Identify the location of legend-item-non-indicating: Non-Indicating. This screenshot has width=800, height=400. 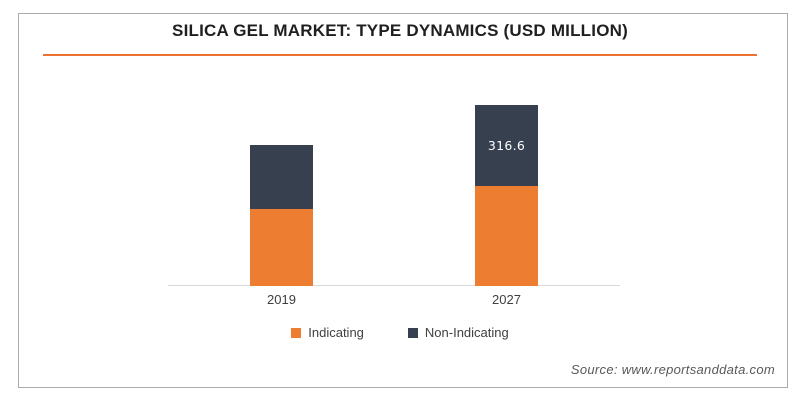
(458, 332).